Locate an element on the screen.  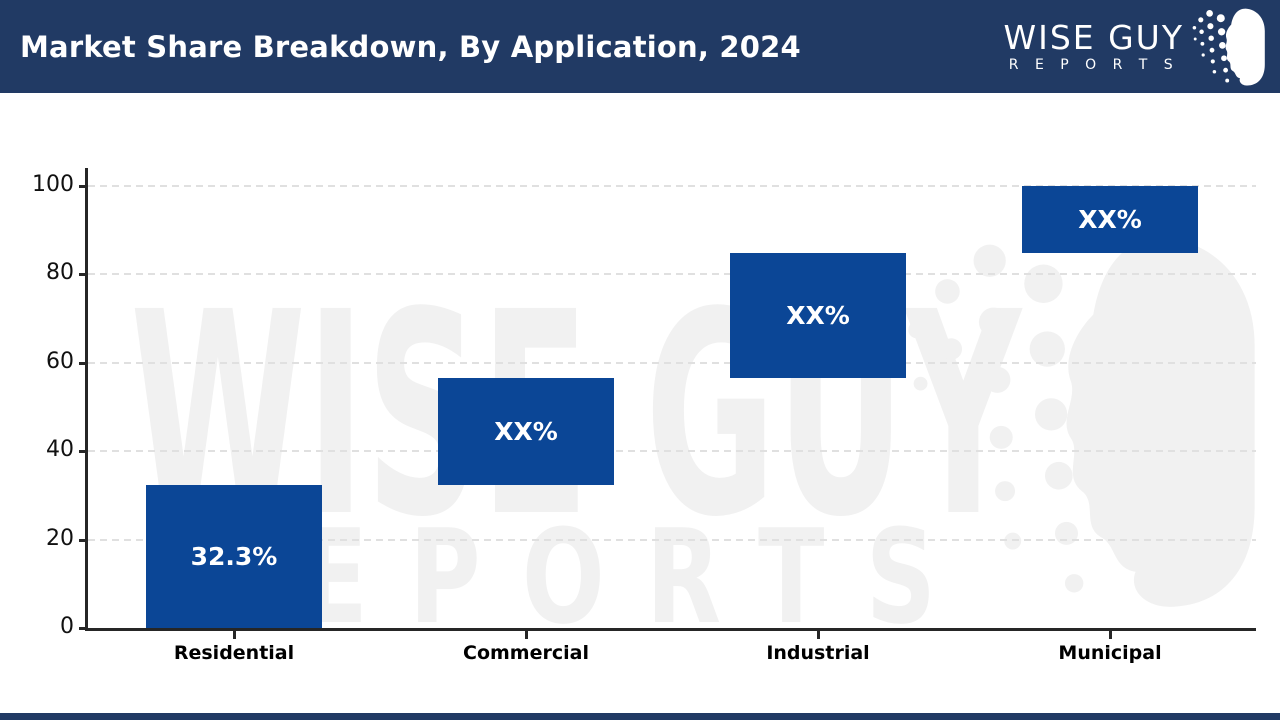
bar-value-label-residential: 32.3% is located at coordinates (234, 557).